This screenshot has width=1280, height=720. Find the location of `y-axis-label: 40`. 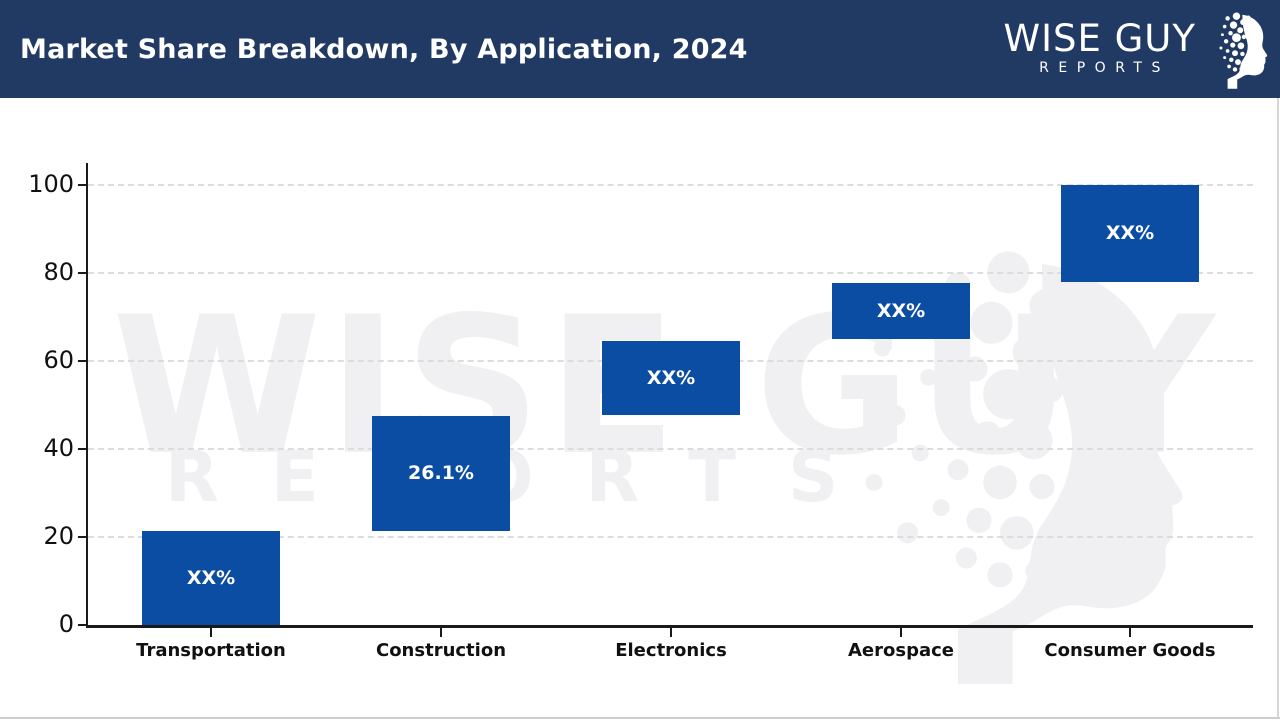

y-axis-label: 40 is located at coordinates (58, 448).